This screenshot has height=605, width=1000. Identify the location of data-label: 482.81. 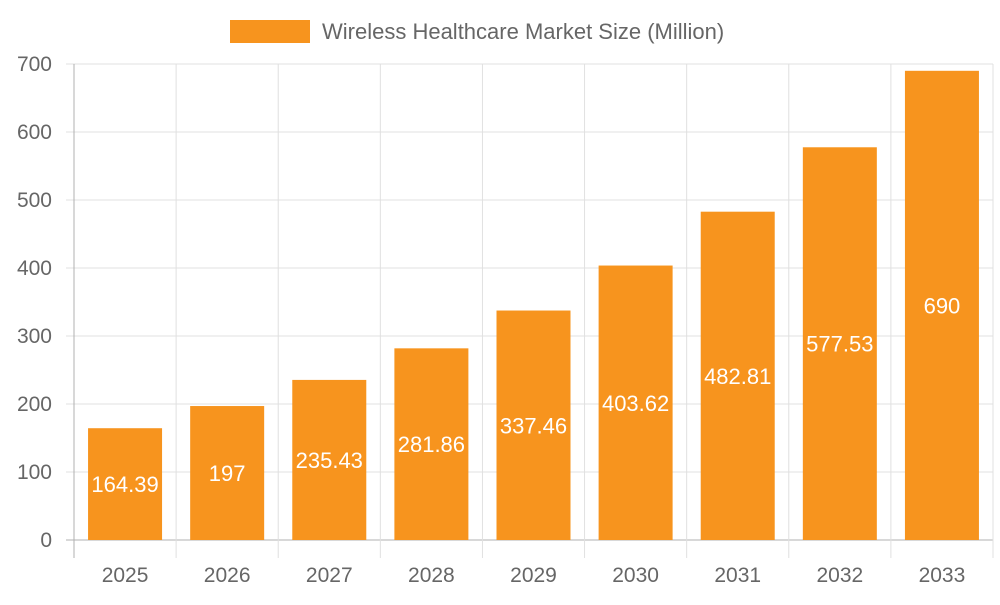
(737, 376).